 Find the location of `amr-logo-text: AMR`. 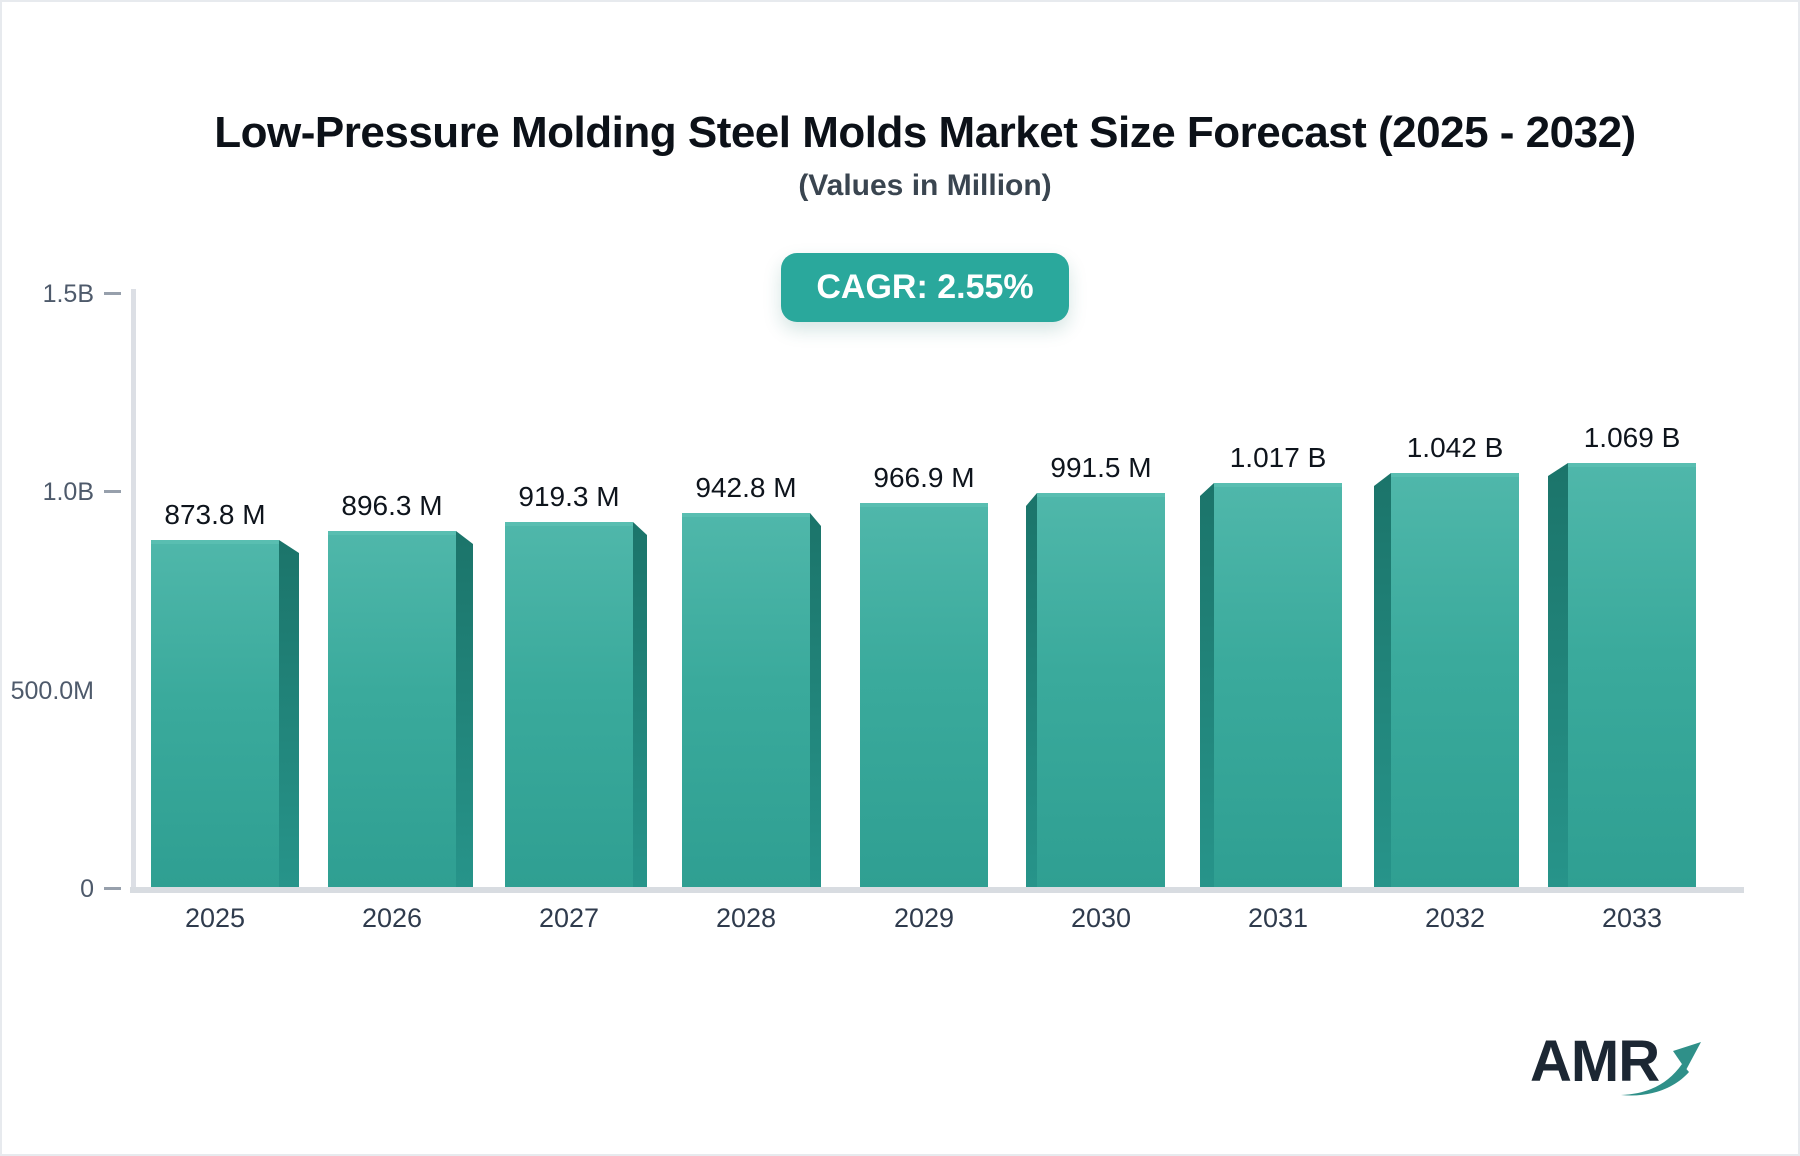

amr-logo-text: AMR is located at coordinates (1595, 1061).